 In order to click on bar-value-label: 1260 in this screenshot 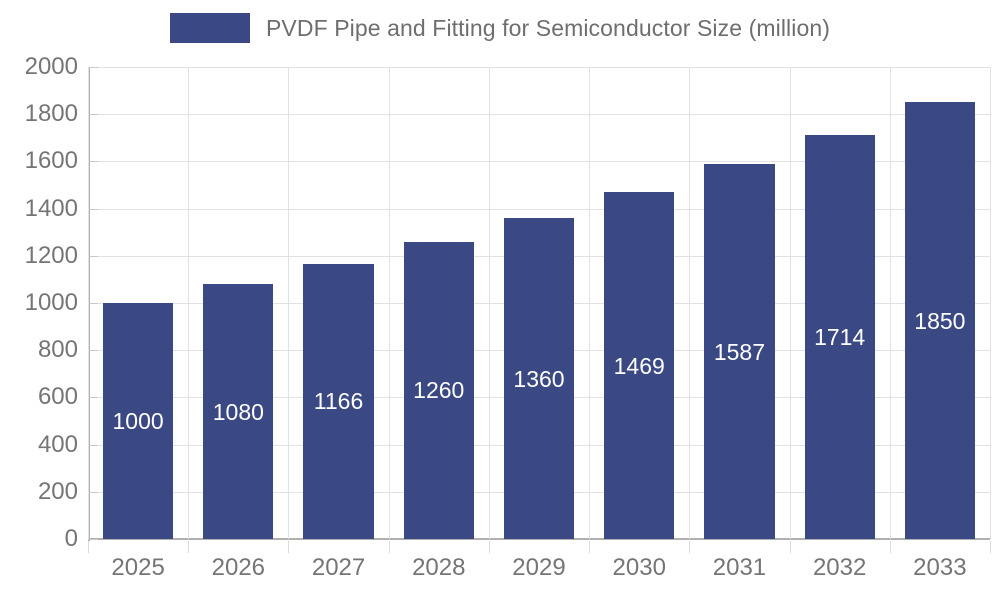, I will do `click(439, 390)`.